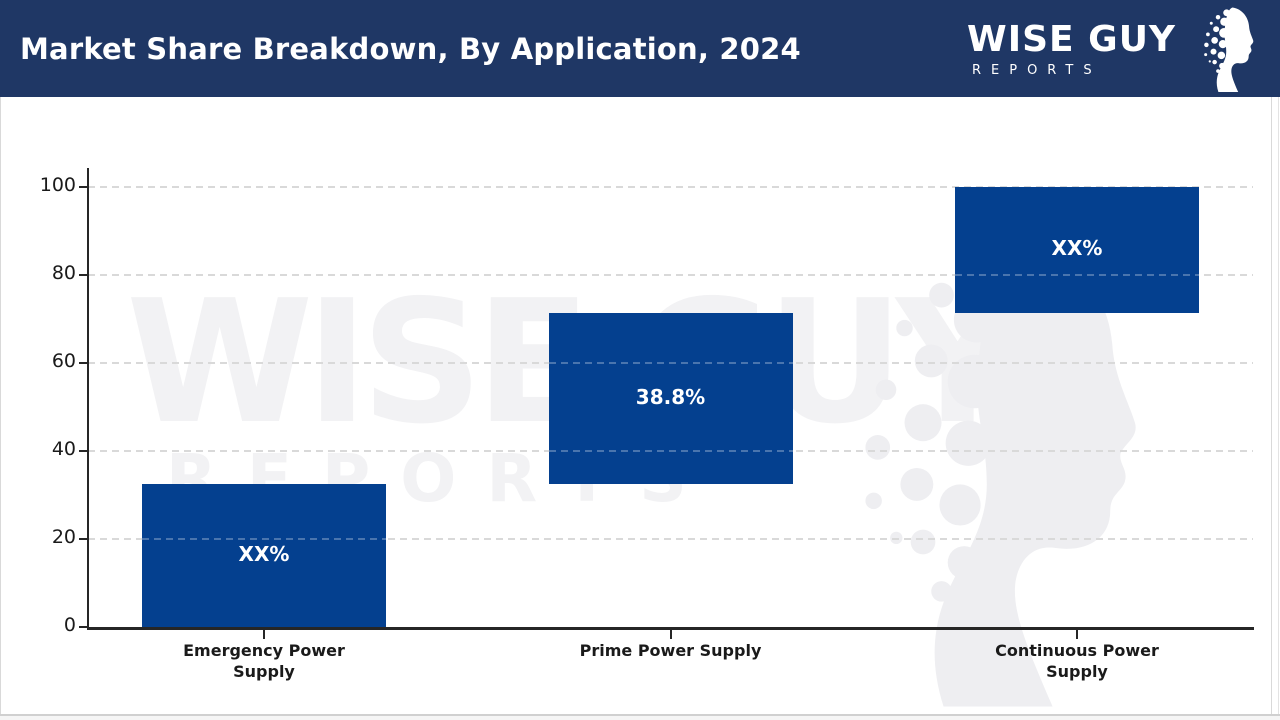  What do you see at coordinates (264, 650) in the screenshot?
I see `category-label-line: Emergency Power` at bounding box center [264, 650].